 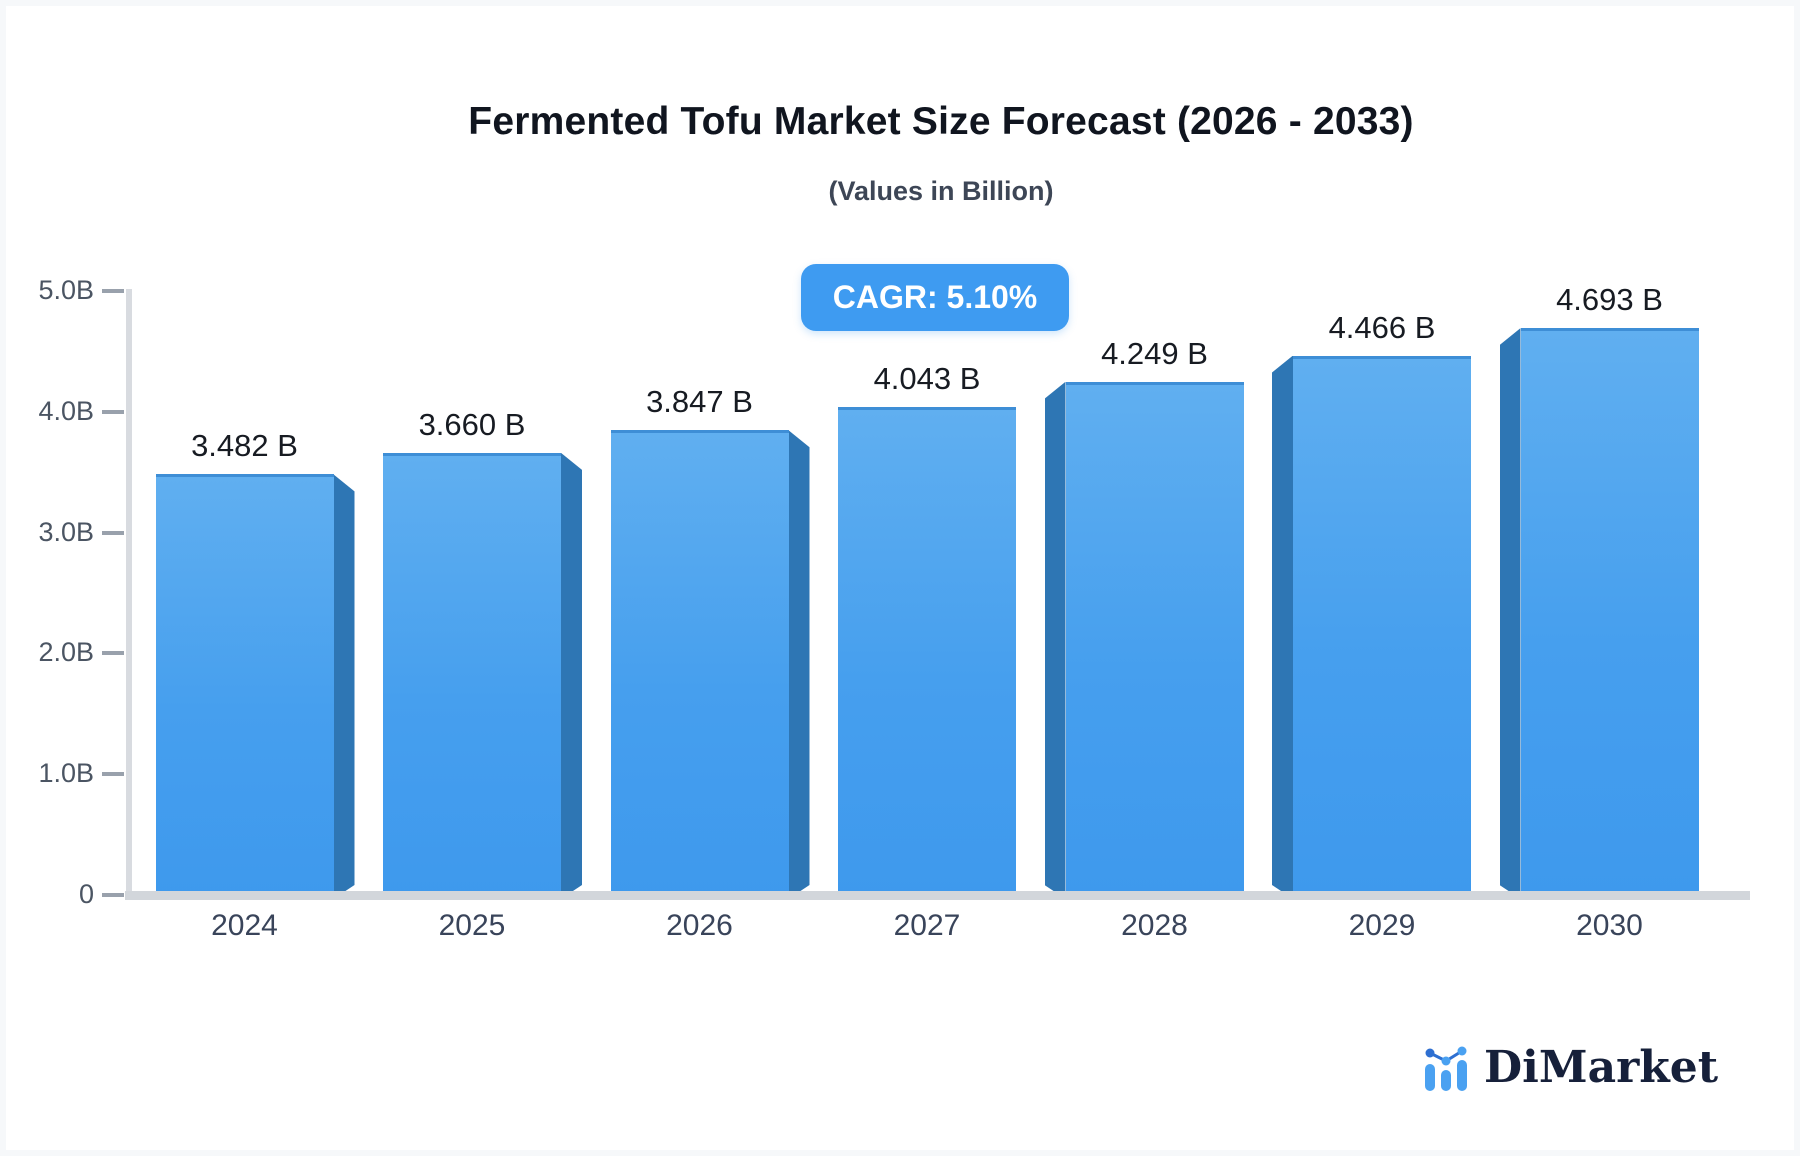 What do you see at coordinates (927, 378) in the screenshot?
I see `bar-value-label: 4.043 B` at bounding box center [927, 378].